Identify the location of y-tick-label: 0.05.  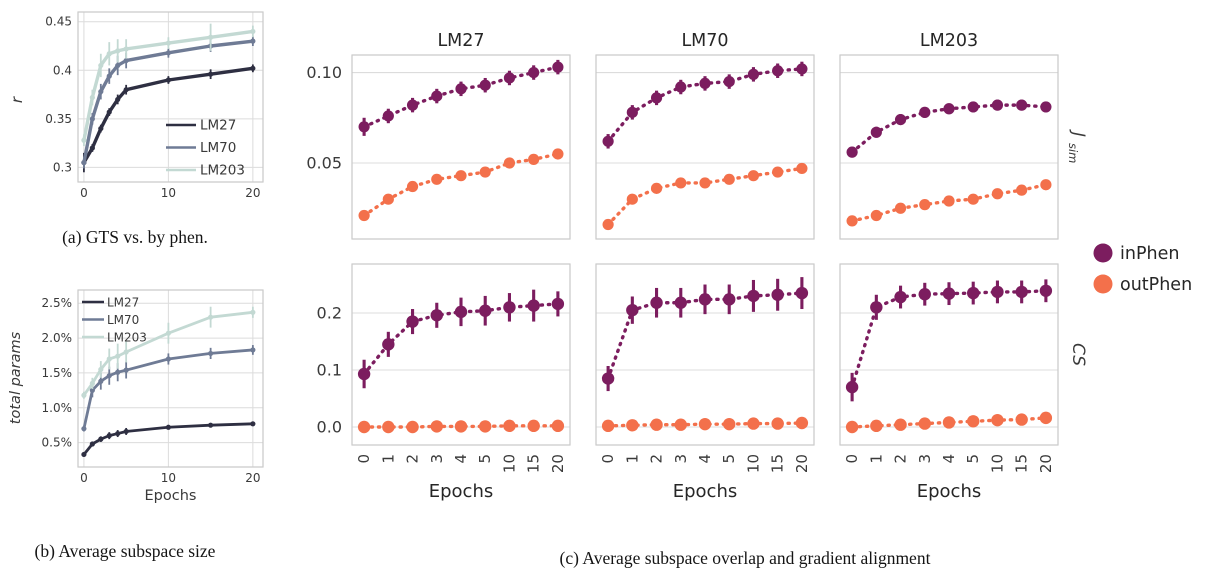
(324, 163).